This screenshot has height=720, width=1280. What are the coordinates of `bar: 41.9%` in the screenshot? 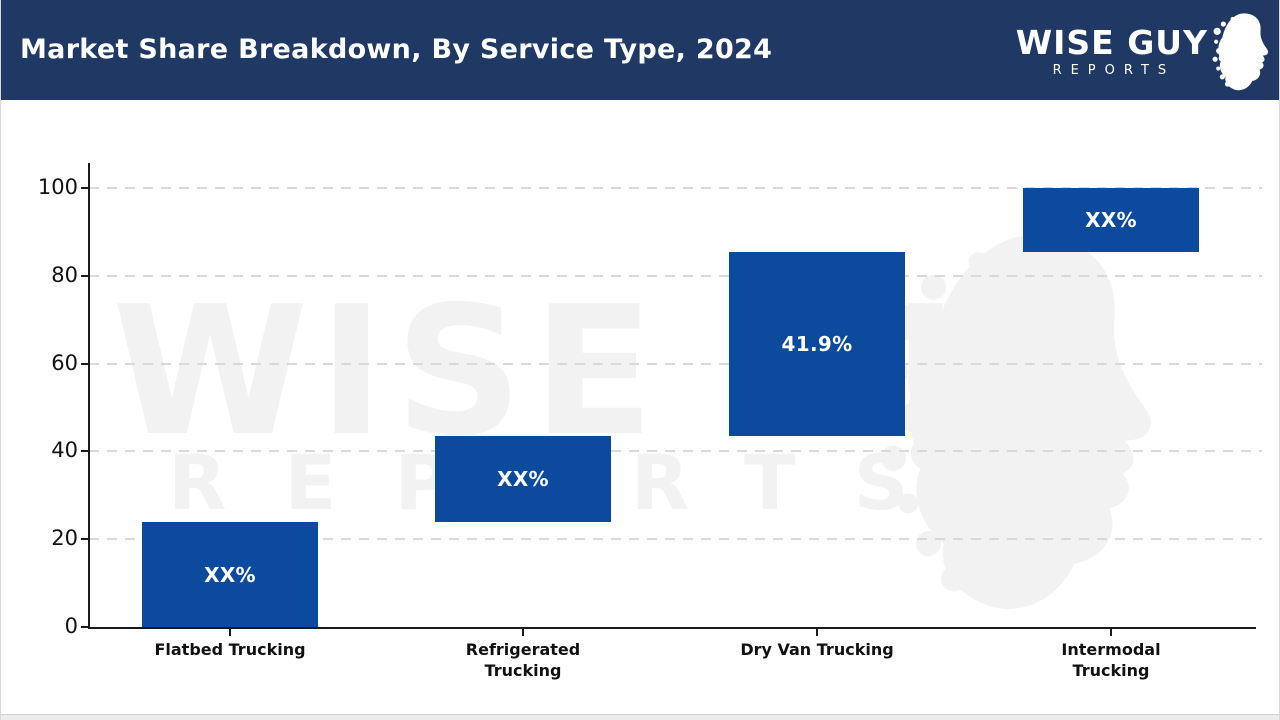 It's located at (817, 344).